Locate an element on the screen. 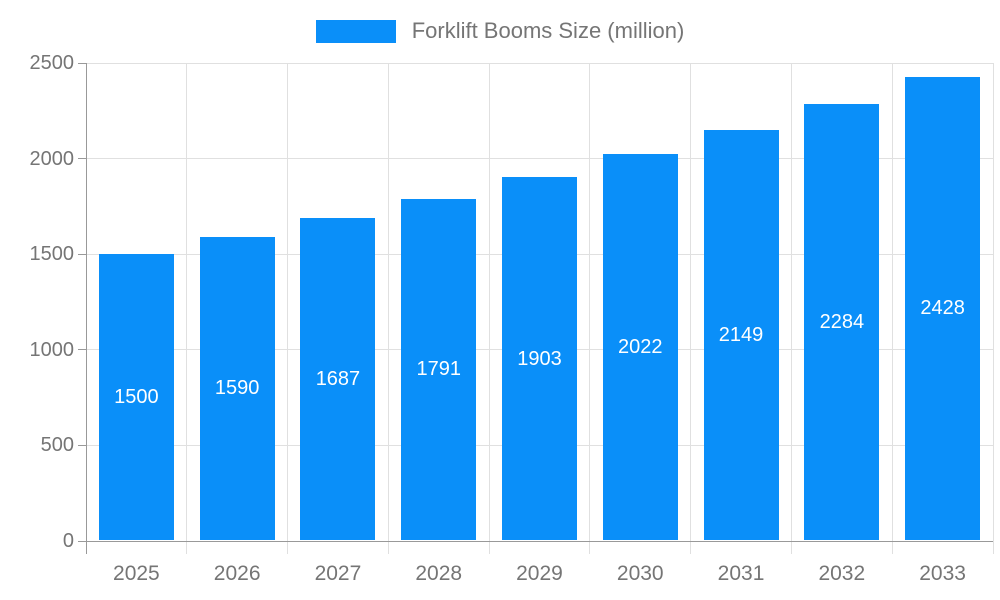 The image size is (1000, 600). x-tick-label: 2025 is located at coordinates (136, 573).